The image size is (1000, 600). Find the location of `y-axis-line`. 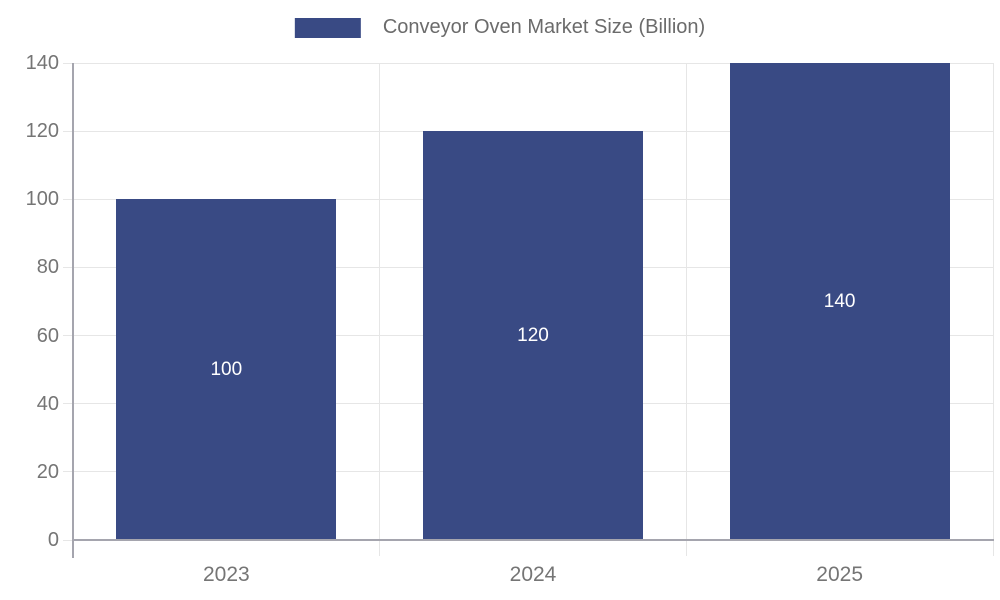

y-axis-line is located at coordinates (73, 310).